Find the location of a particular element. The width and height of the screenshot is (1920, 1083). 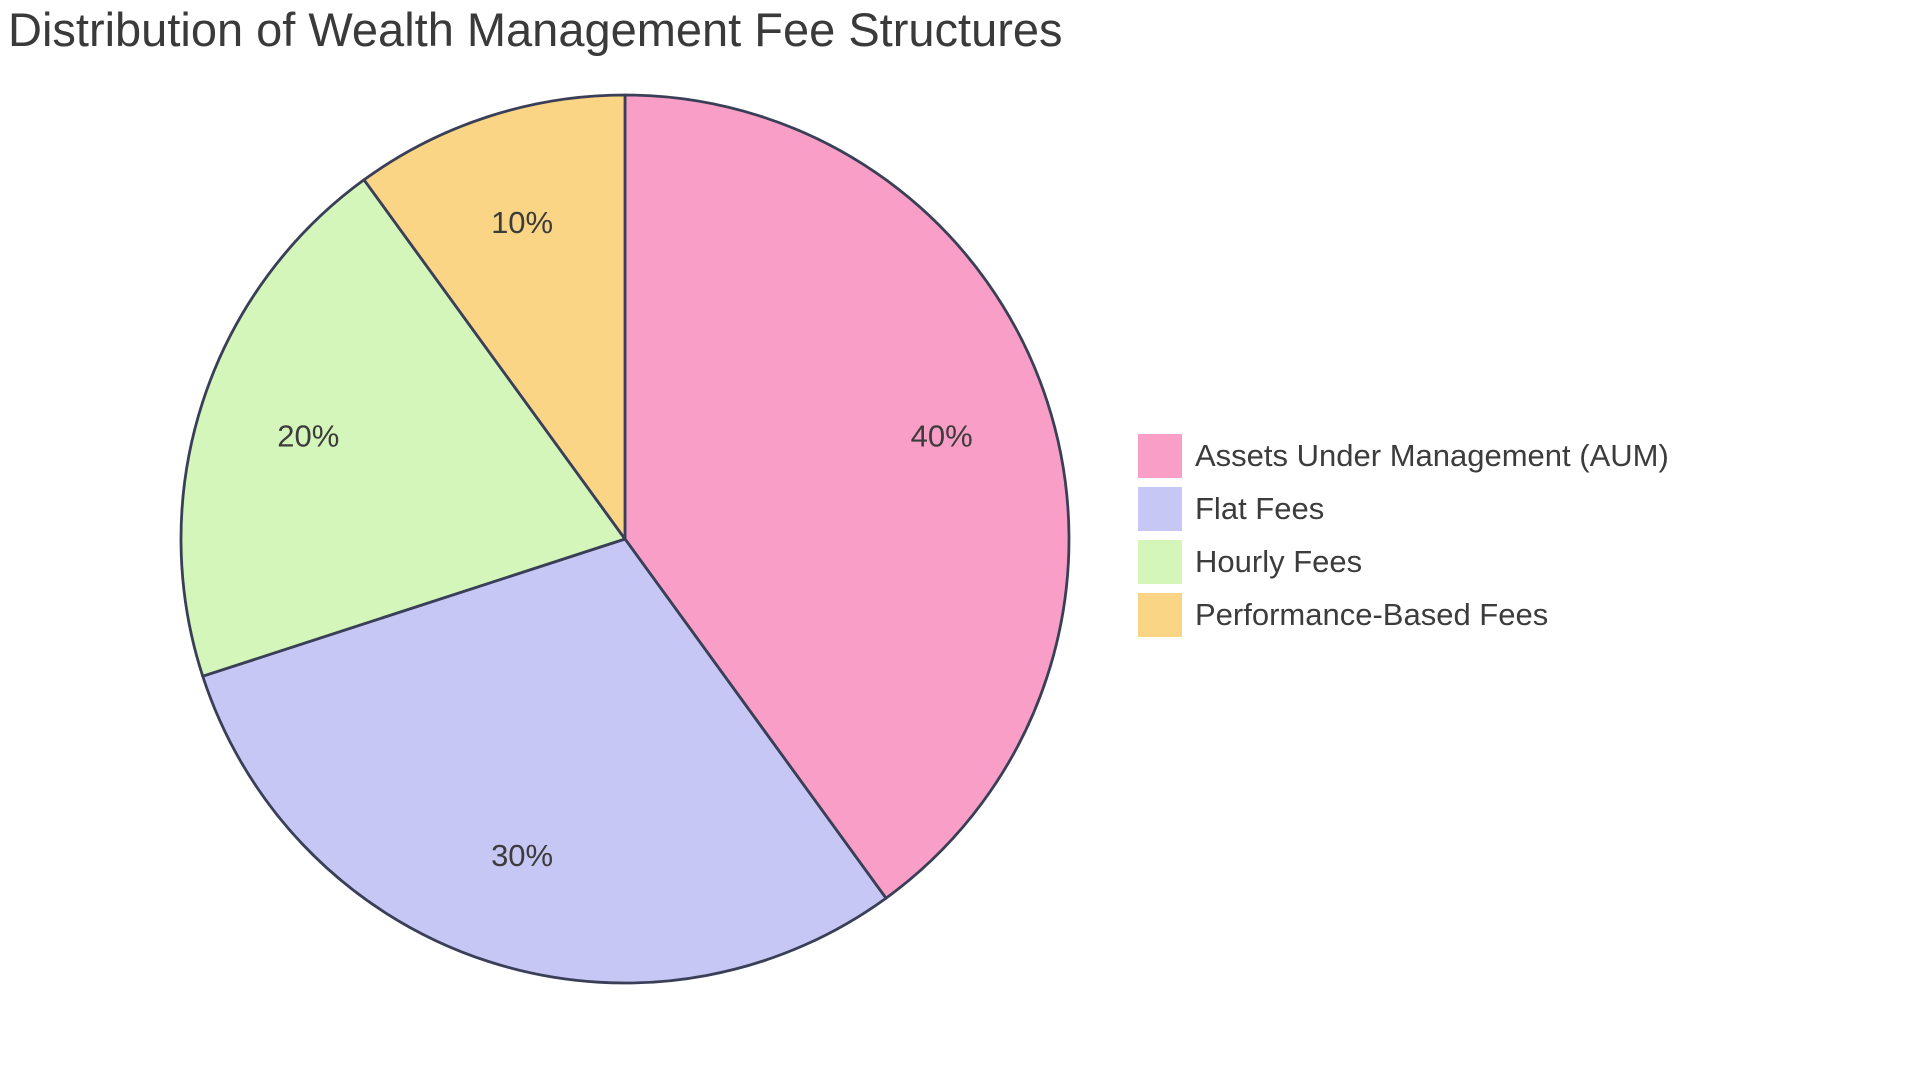

legend-item: Performance-Based Fees is located at coordinates (1403, 615).